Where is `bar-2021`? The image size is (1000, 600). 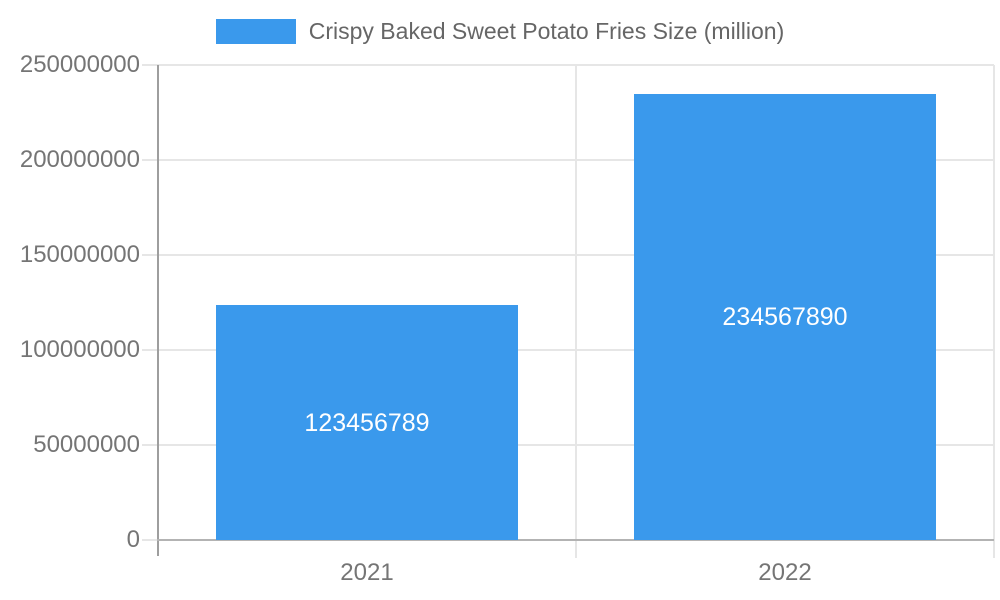 bar-2021 is located at coordinates (367, 422).